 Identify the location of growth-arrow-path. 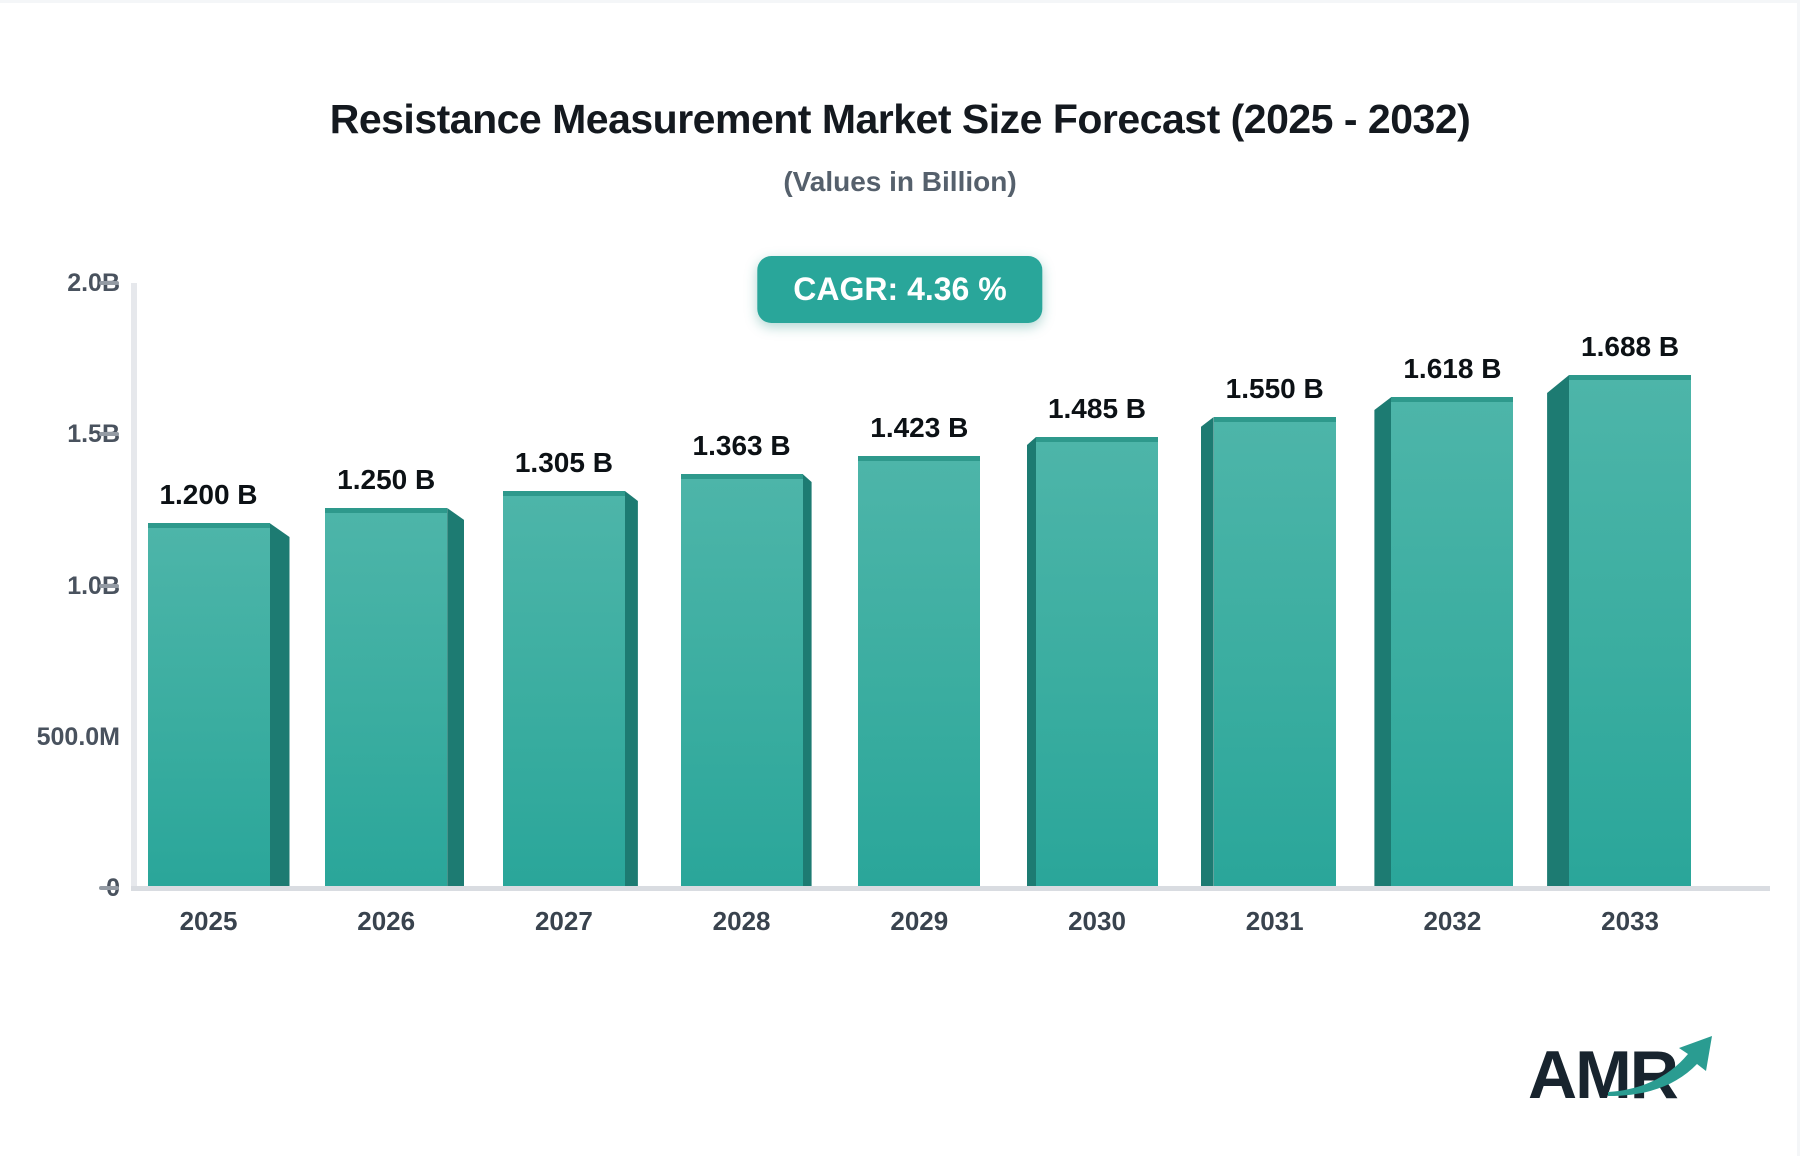
(1660, 1066).